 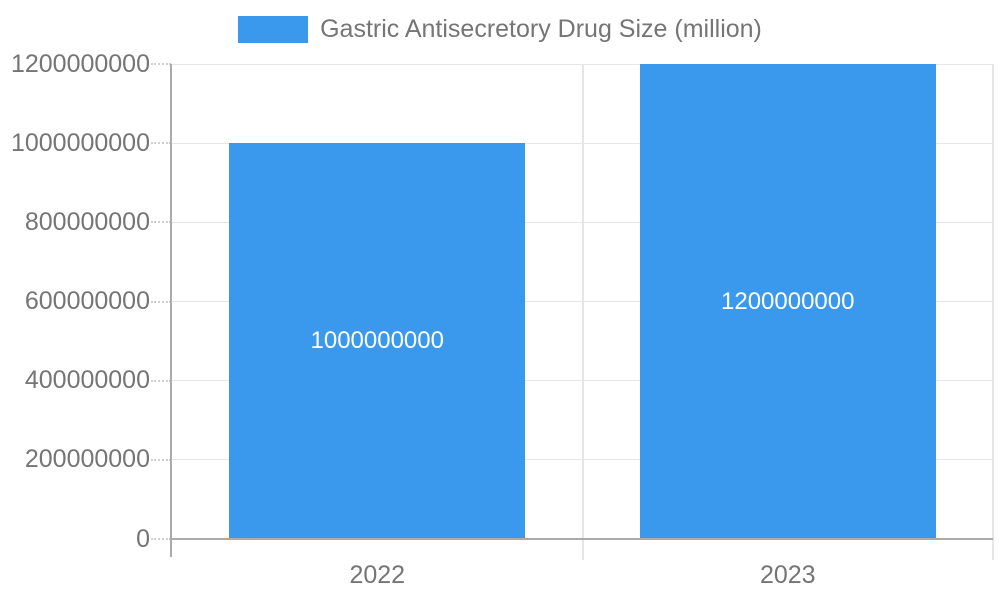 What do you see at coordinates (87, 459) in the screenshot?
I see `y-tick-label: 200000000` at bounding box center [87, 459].